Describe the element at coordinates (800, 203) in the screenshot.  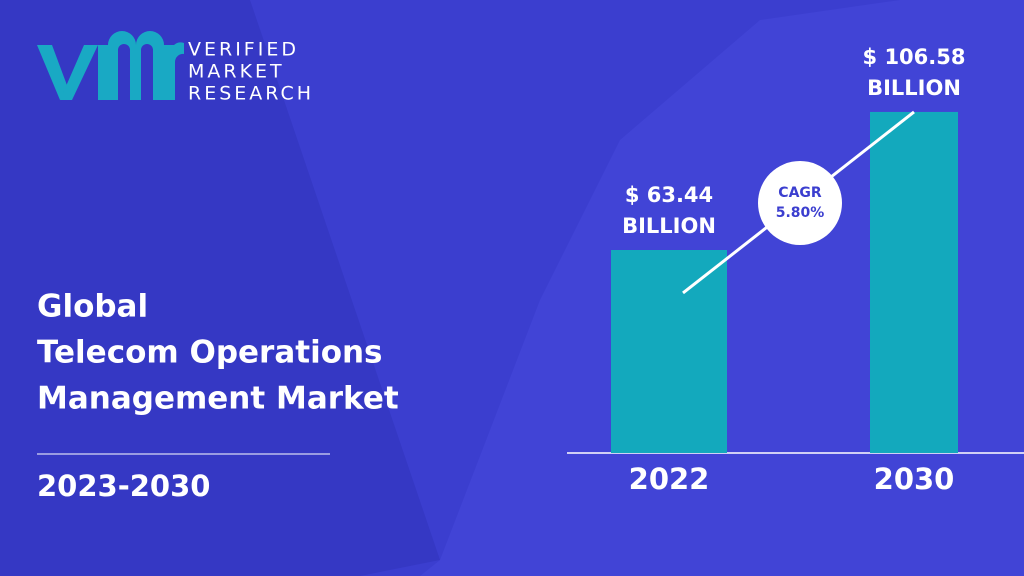
I see `cagr-badge` at that location.